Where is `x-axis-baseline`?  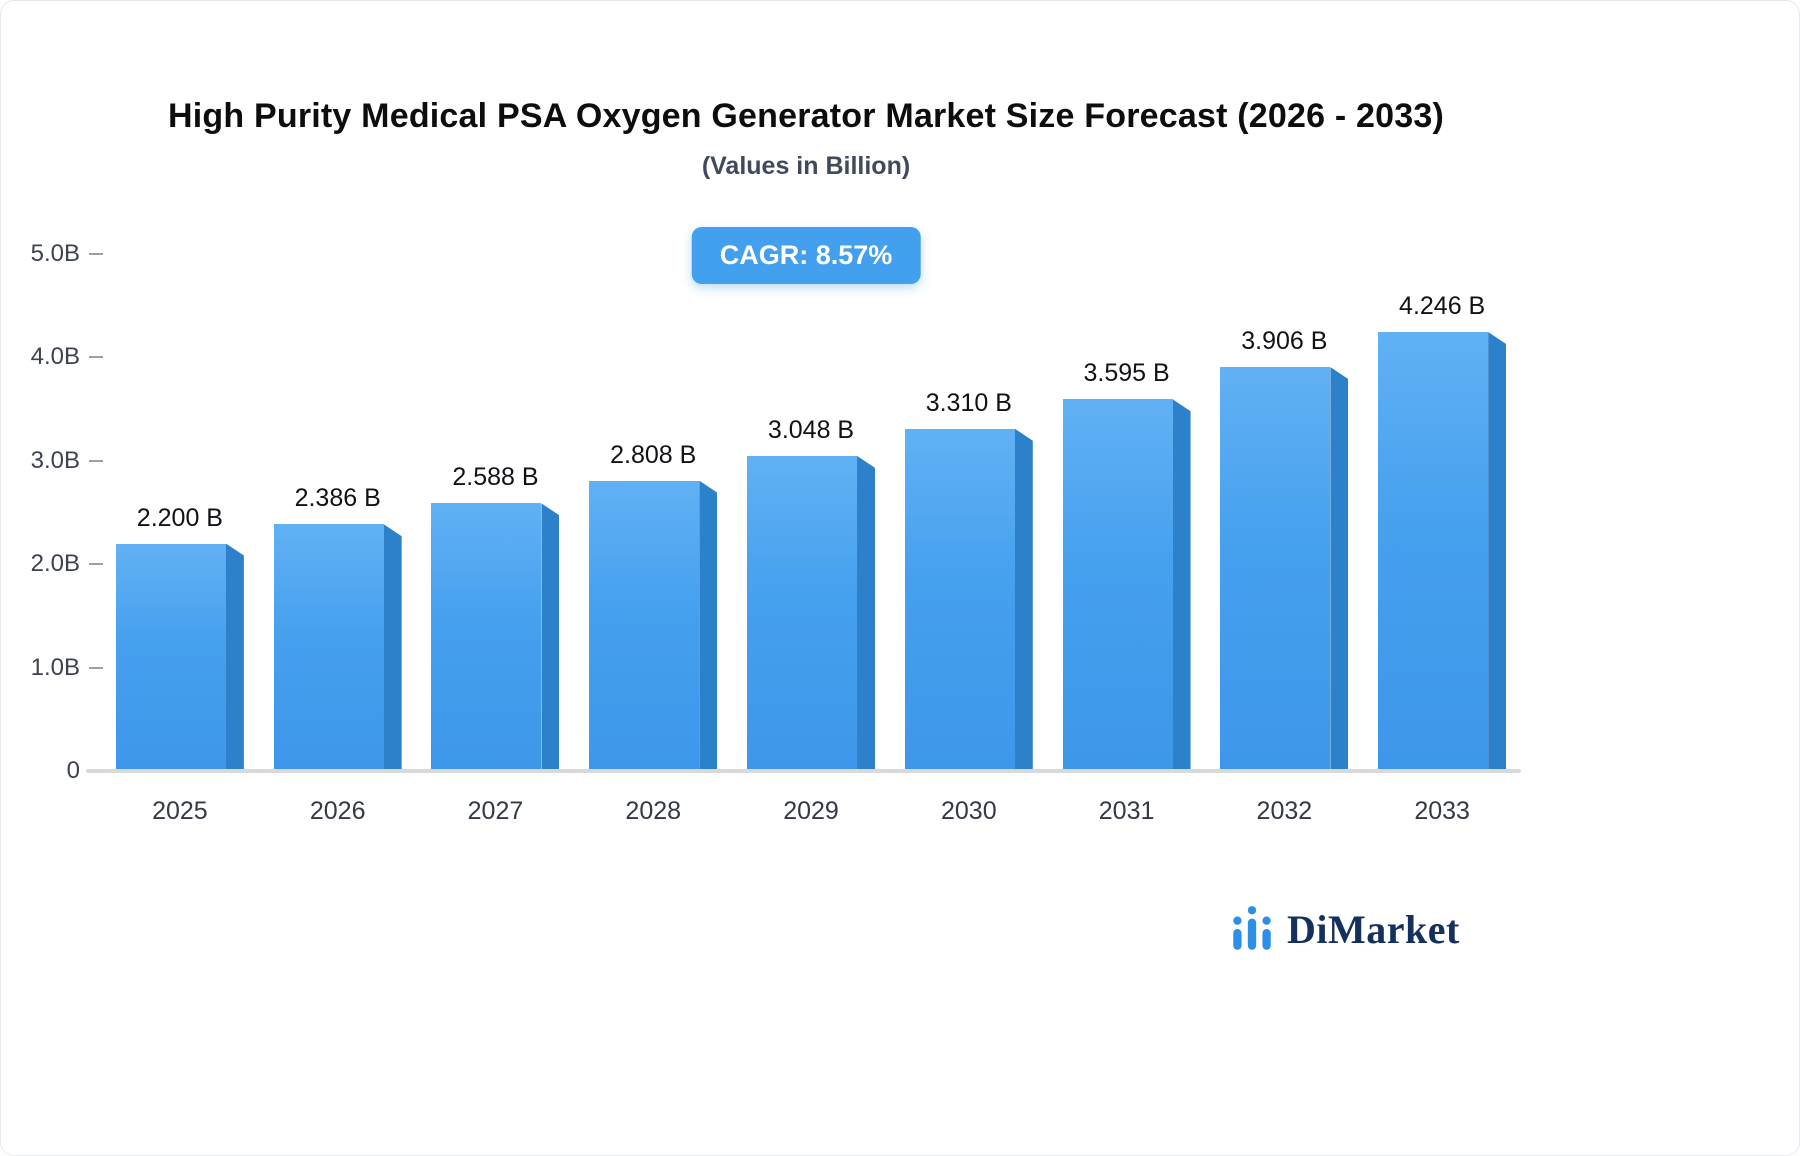
x-axis-baseline is located at coordinates (803, 771).